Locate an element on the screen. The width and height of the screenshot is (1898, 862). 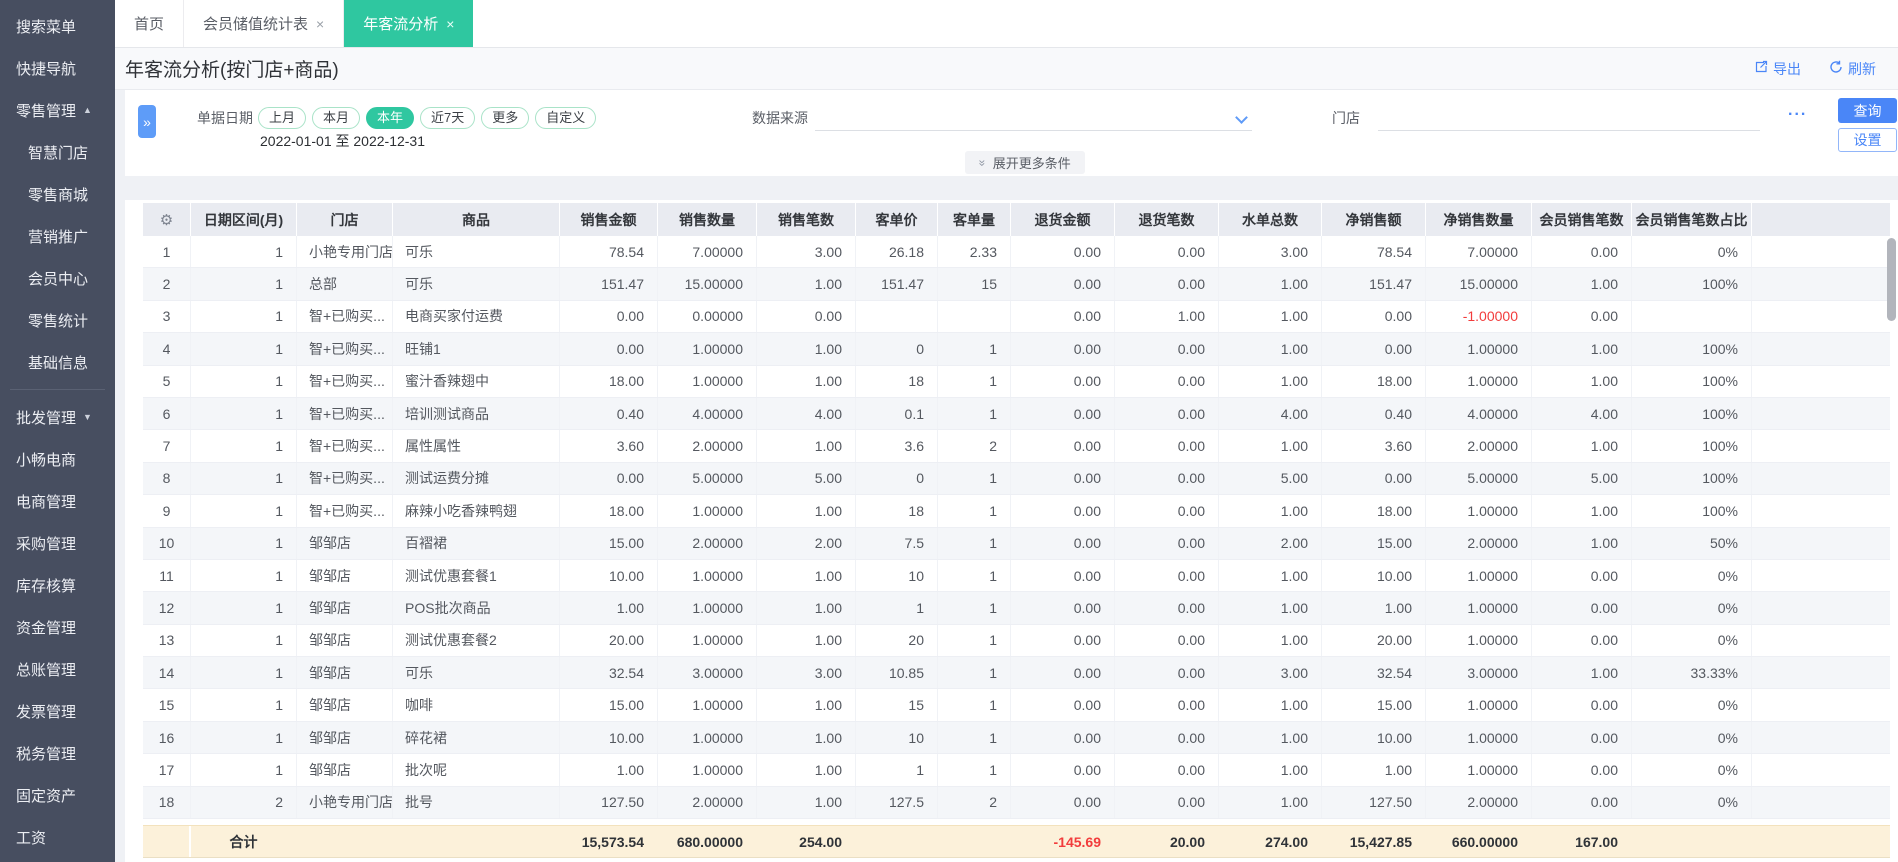
header-label: 客单价 is located at coordinates (896, 219).